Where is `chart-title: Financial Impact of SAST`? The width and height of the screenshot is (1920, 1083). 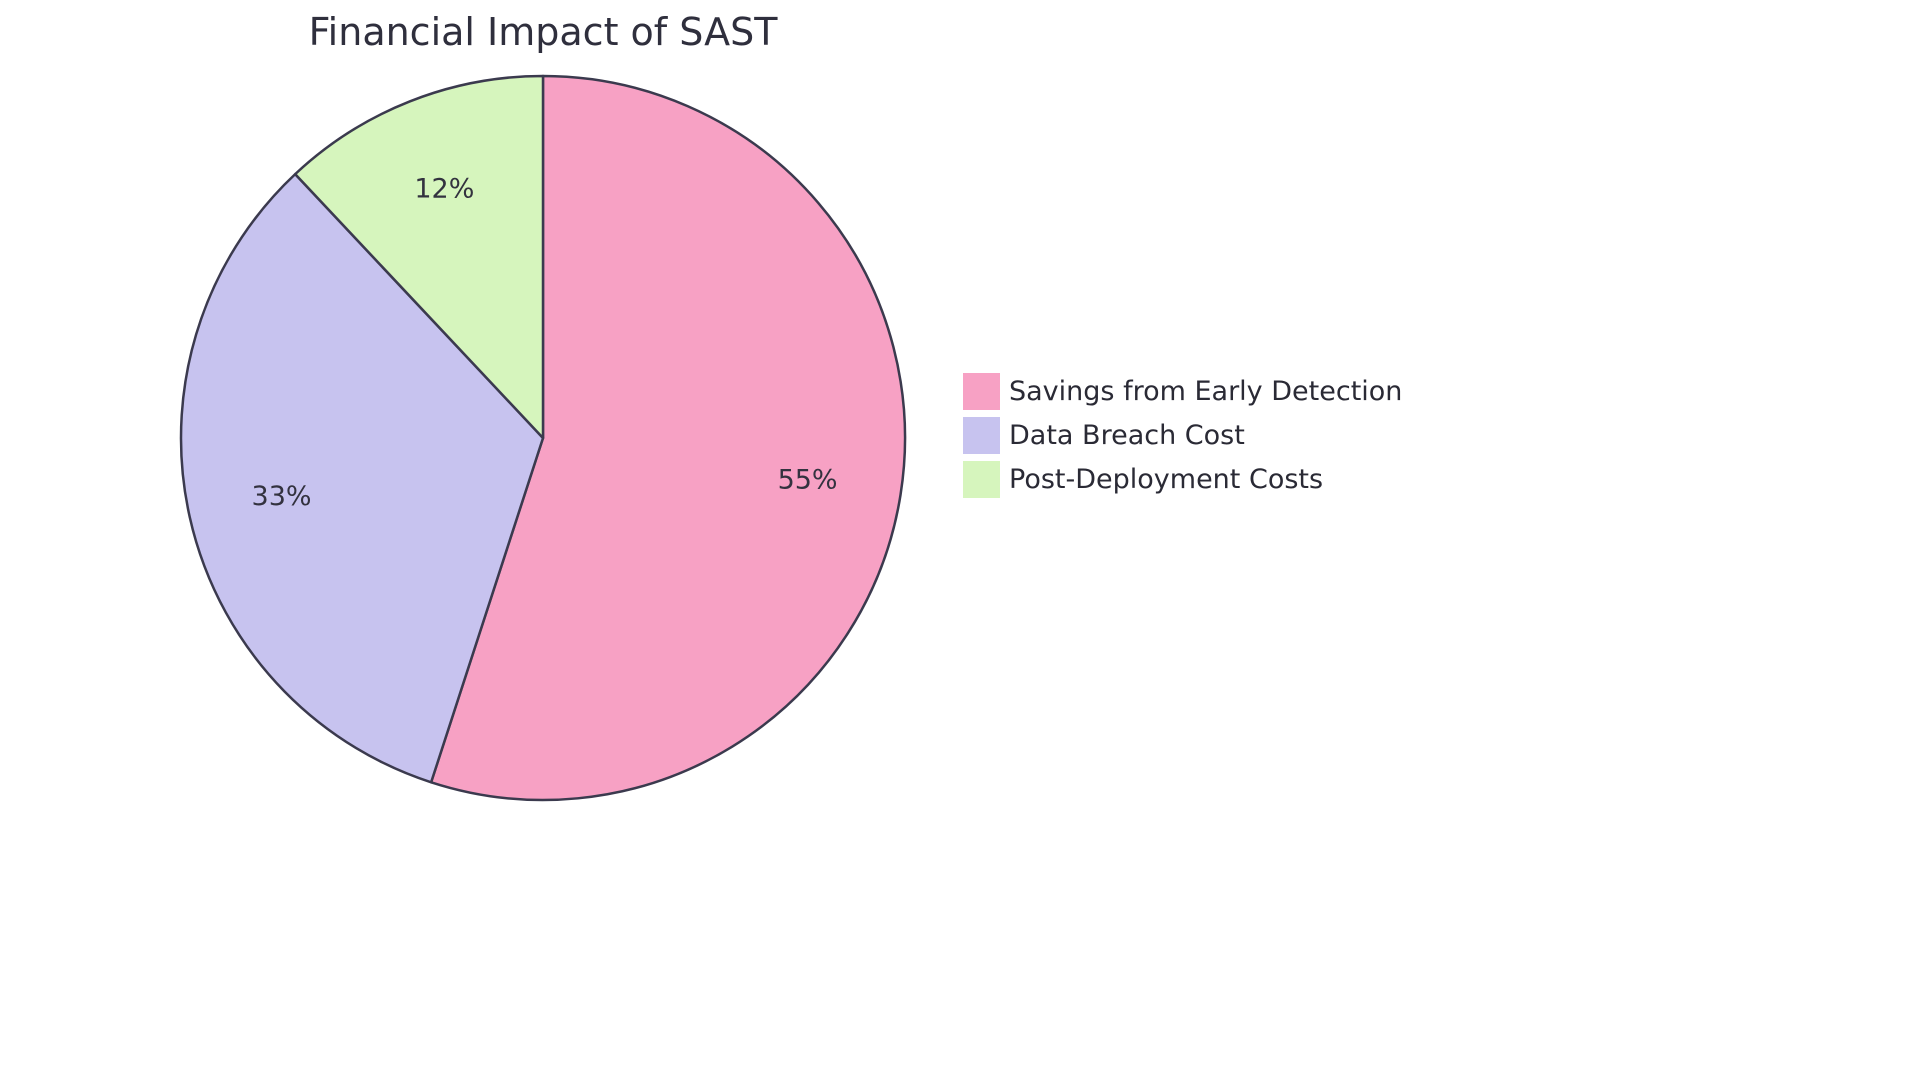 chart-title: Financial Impact of SAST is located at coordinates (543, 32).